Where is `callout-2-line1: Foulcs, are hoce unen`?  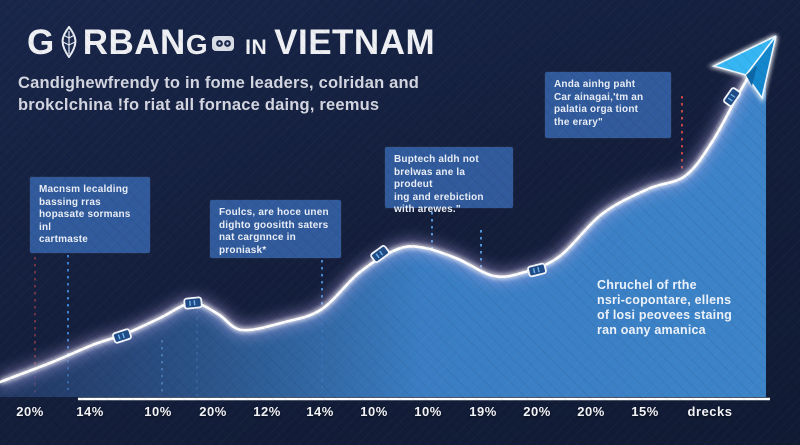 callout-2-line1: Foulcs, are hoce unen is located at coordinates (274, 212).